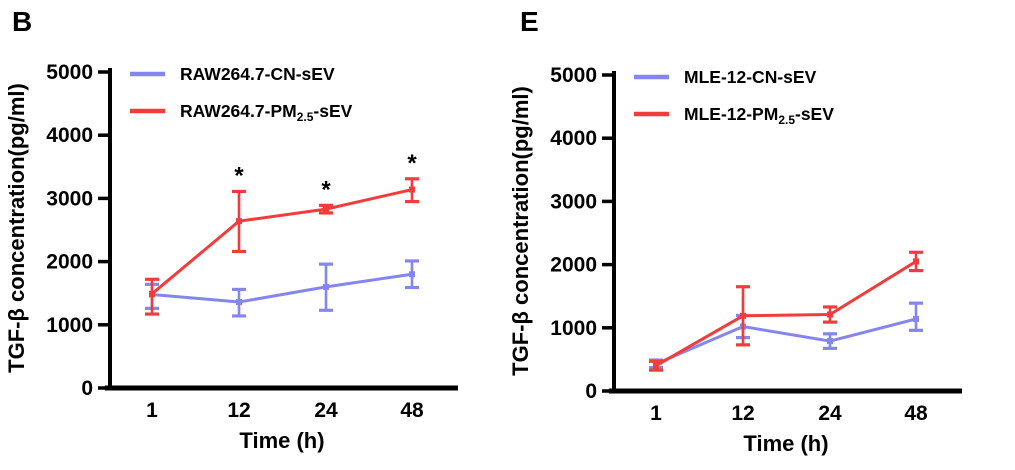 This screenshot has height=470, width=1015. What do you see at coordinates (529, 21) in the screenshot?
I see `panel-e-letter: E` at bounding box center [529, 21].